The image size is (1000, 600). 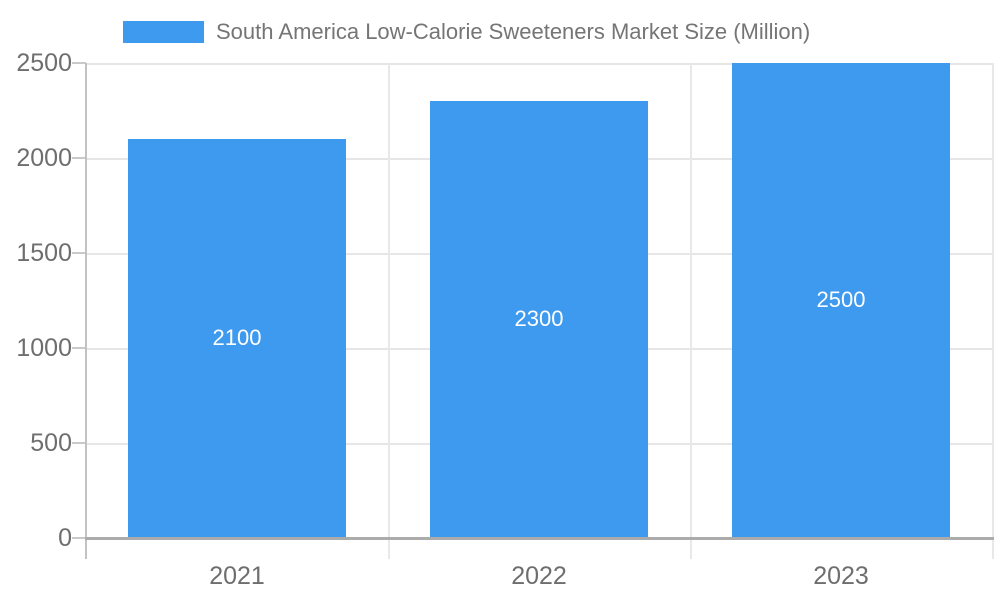 I want to click on y-axis-label-0: 0, so click(x=65, y=538).